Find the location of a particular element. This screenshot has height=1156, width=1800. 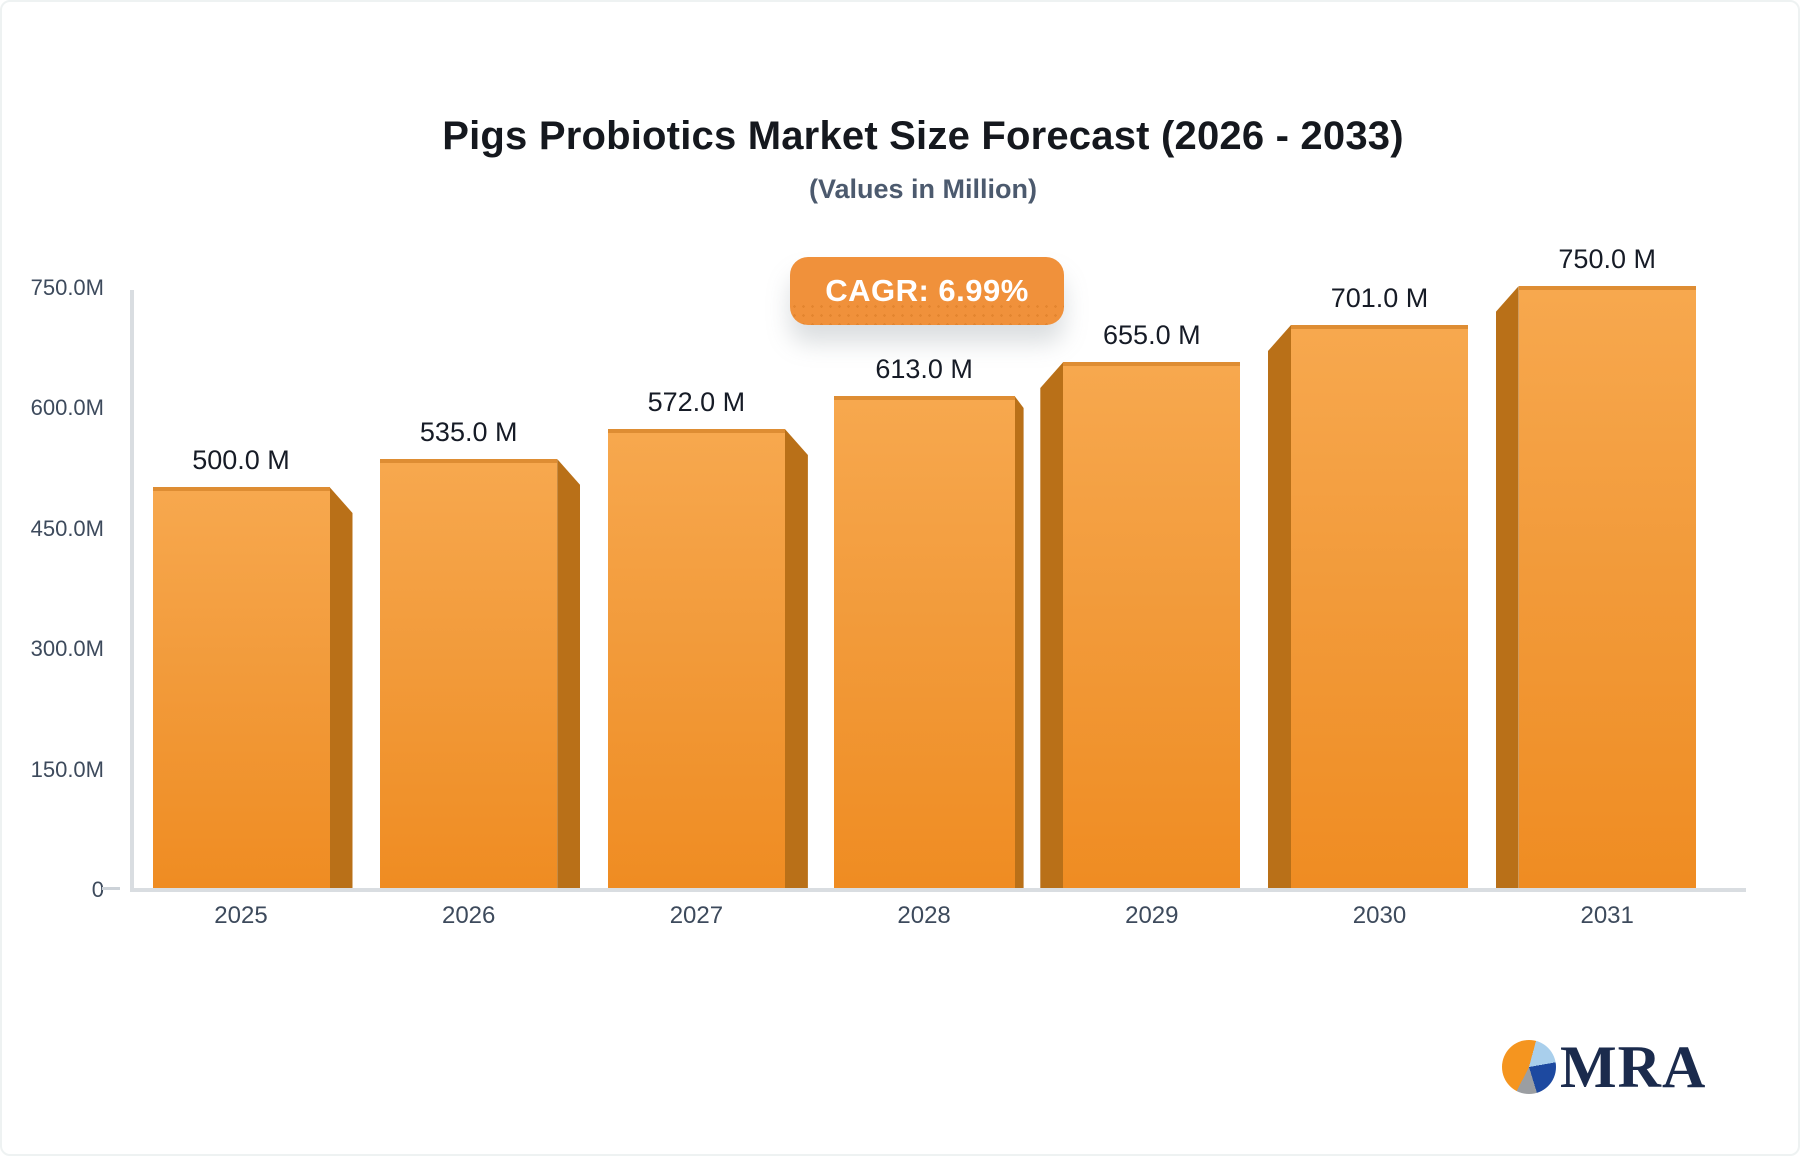

x-axis-label: 2029 is located at coordinates (1152, 915).